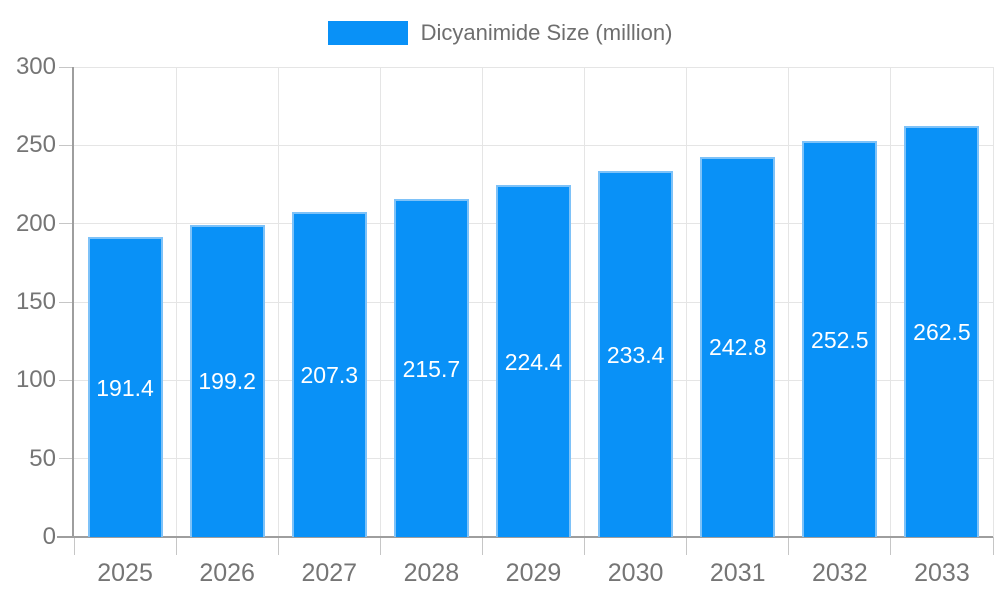 The width and height of the screenshot is (1000, 600). I want to click on bar: 233.4, so click(636, 354).